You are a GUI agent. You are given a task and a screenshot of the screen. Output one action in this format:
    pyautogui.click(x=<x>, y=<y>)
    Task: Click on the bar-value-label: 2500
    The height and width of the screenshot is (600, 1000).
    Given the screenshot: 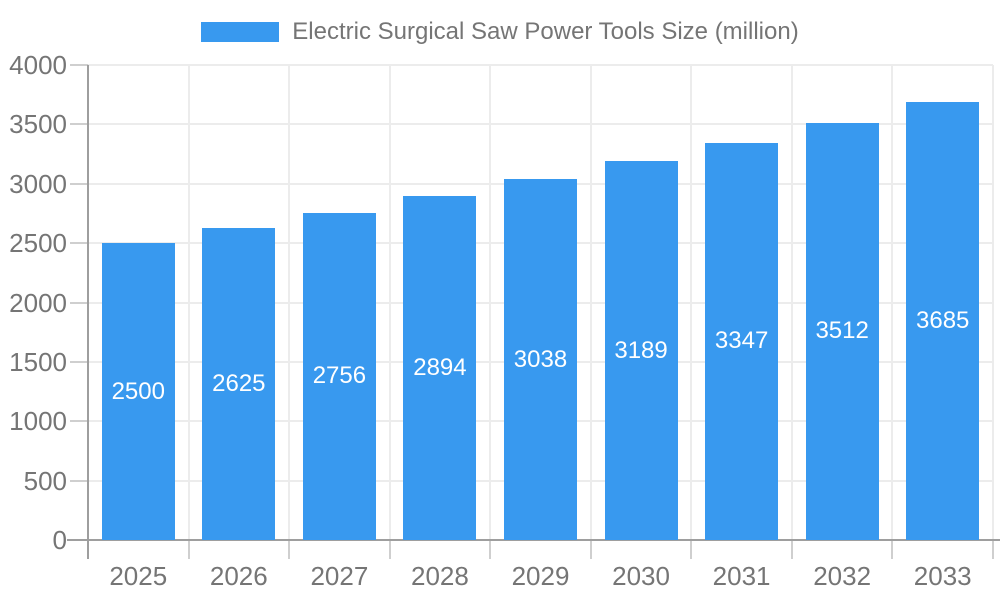 What is the action you would take?
    pyautogui.click(x=138, y=391)
    